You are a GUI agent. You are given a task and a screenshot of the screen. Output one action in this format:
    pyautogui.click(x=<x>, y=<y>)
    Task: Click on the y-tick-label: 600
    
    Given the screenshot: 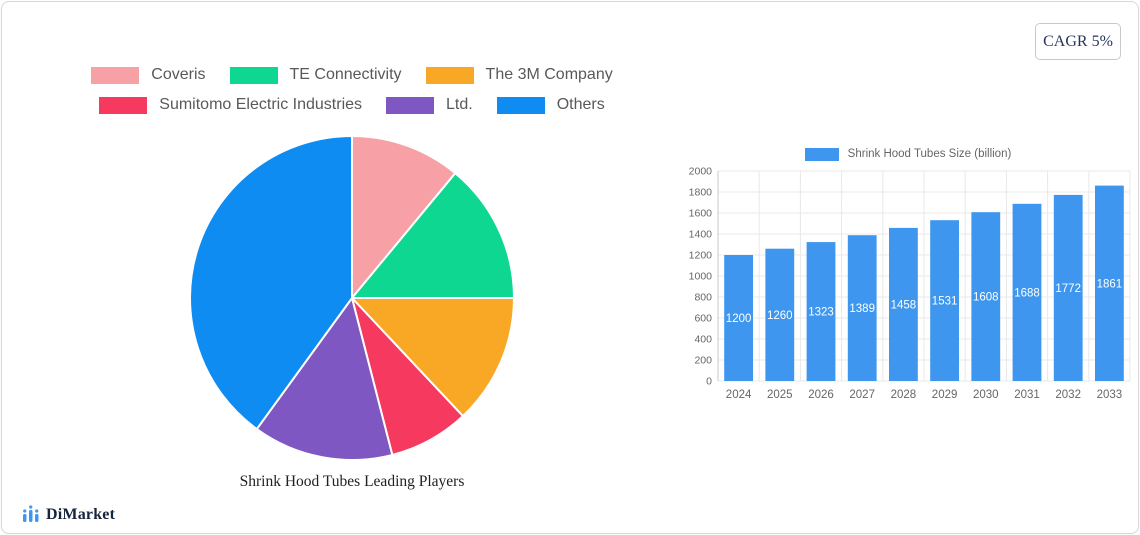 What is the action you would take?
    pyautogui.click(x=703, y=319)
    